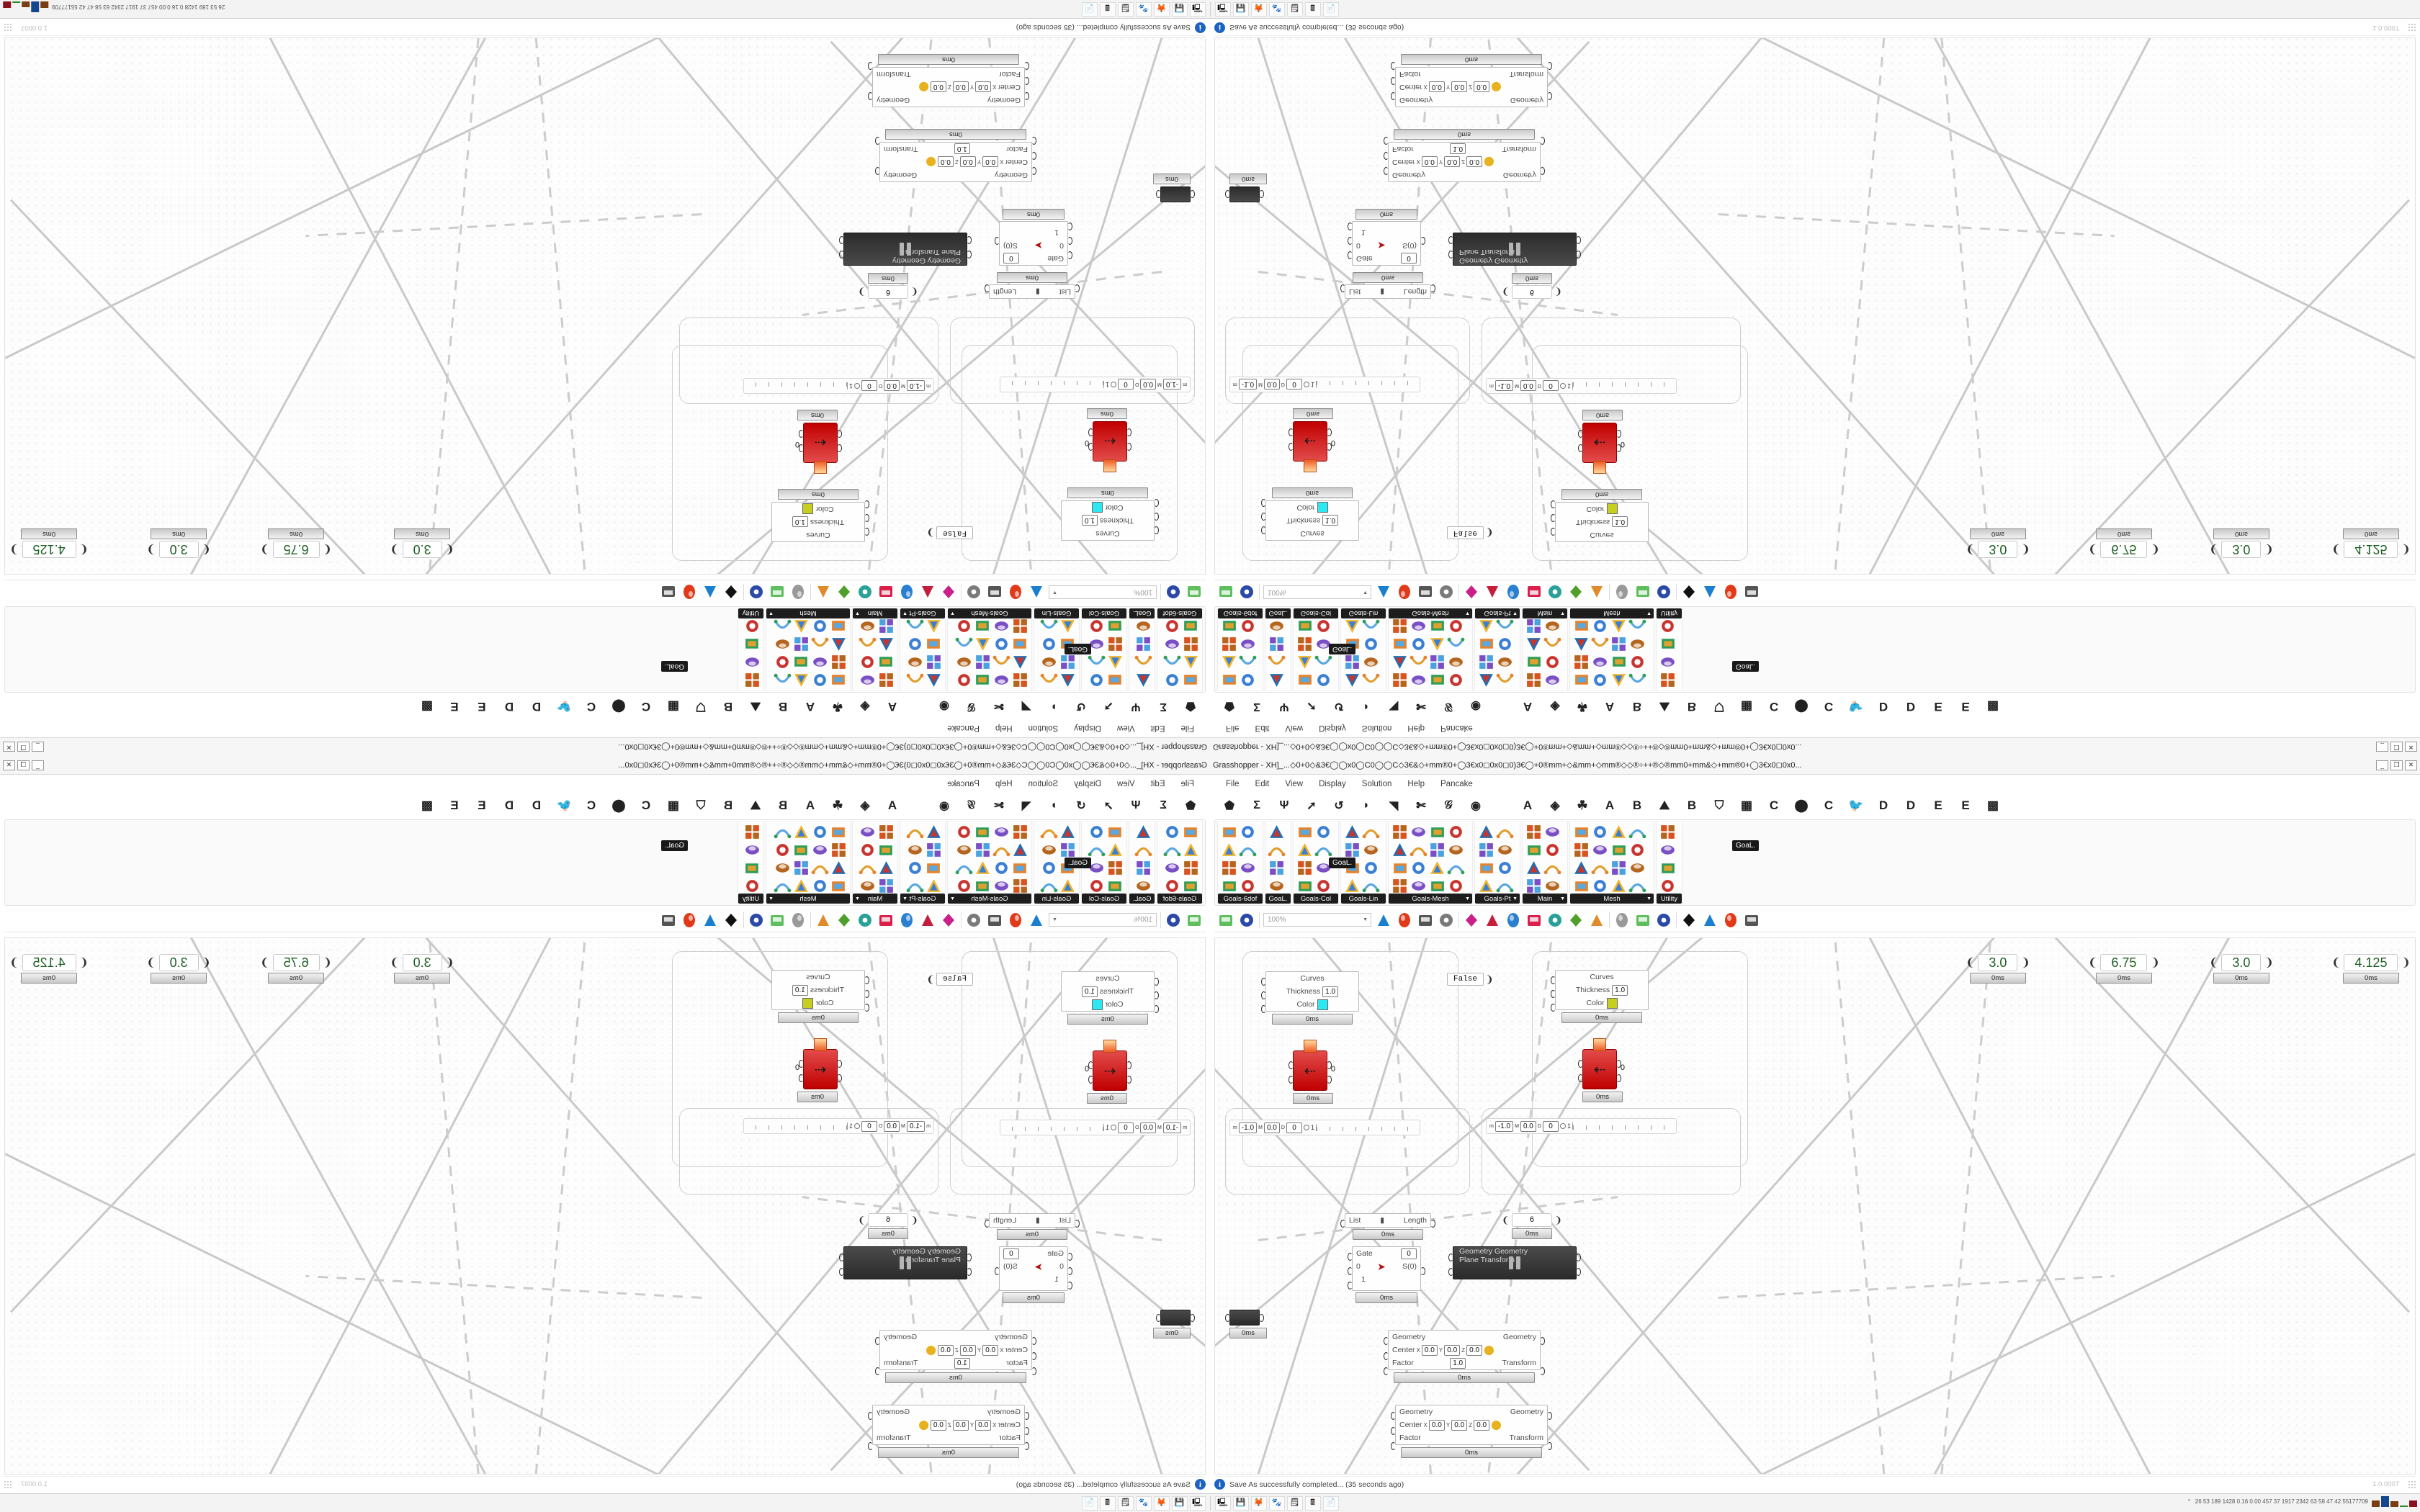  What do you see at coordinates (1324, 1127) in the screenshot?
I see `number-slider-component: m -1.0 M 0.0 D 0 1` at bounding box center [1324, 1127].